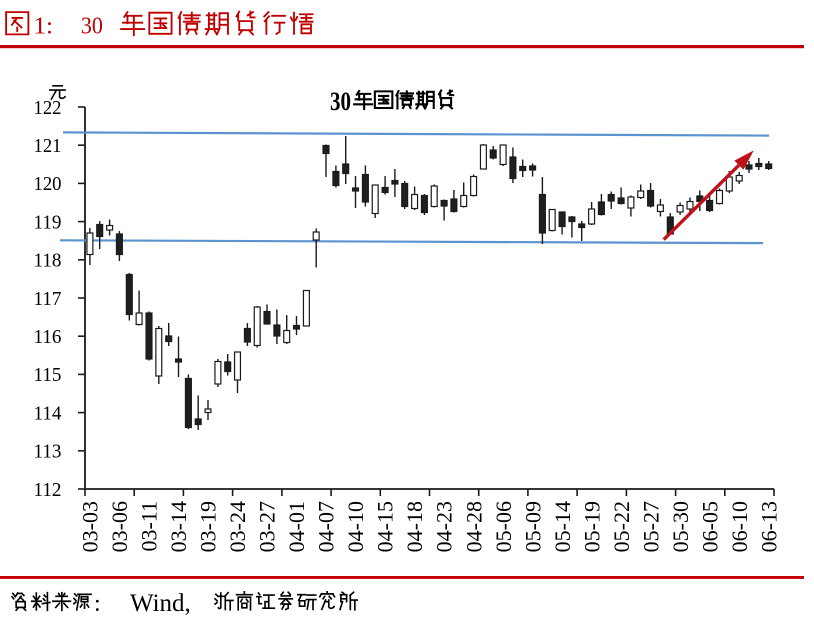 The image size is (814, 633). I want to click on svg-text: 115, so click(48, 375).